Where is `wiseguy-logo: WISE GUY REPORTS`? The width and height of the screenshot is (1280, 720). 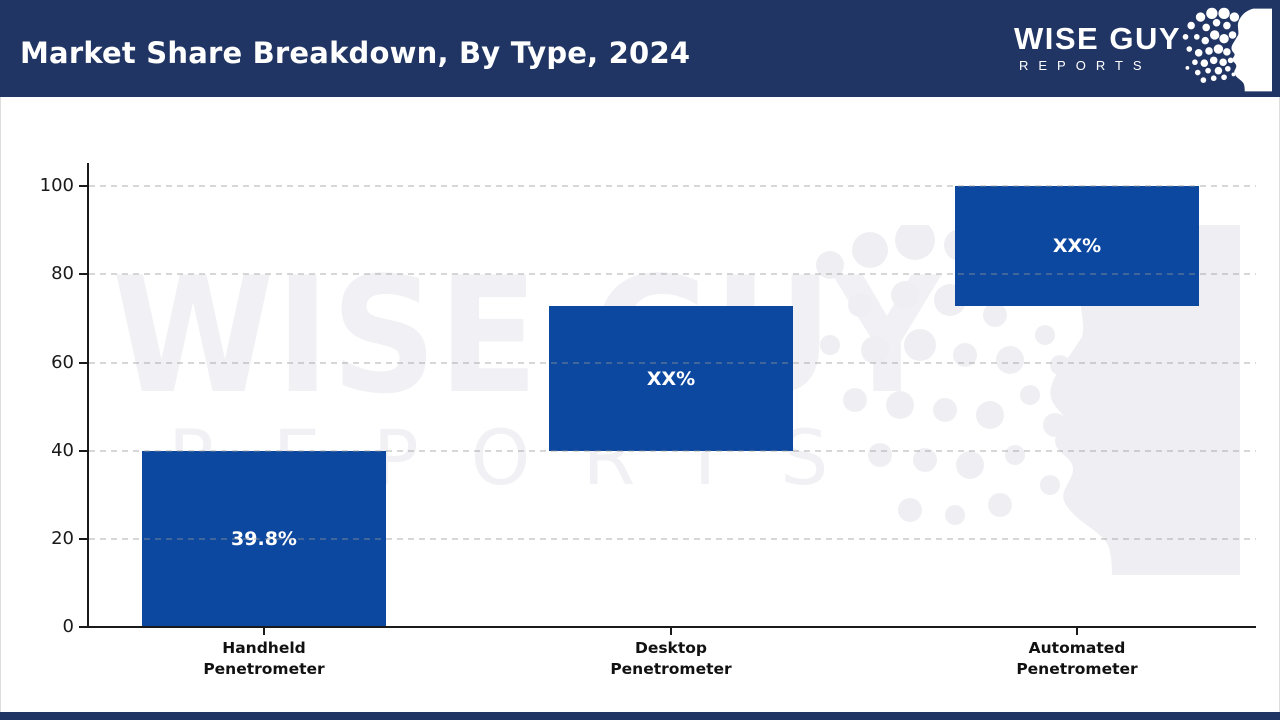
wiseguy-logo: WISE GUY REPORTS is located at coordinates (1143, 48).